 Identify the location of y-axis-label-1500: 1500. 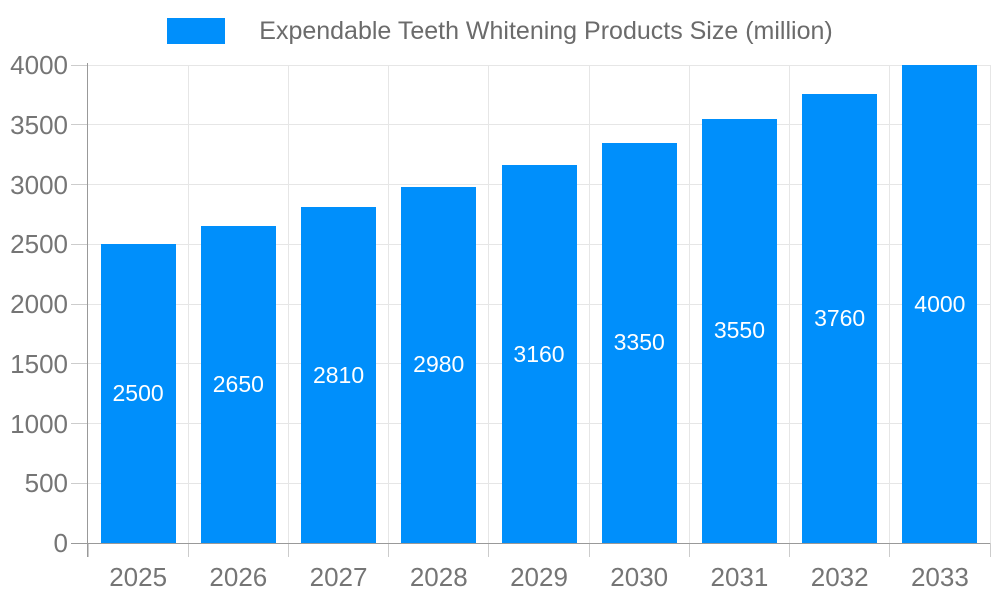
(39, 363).